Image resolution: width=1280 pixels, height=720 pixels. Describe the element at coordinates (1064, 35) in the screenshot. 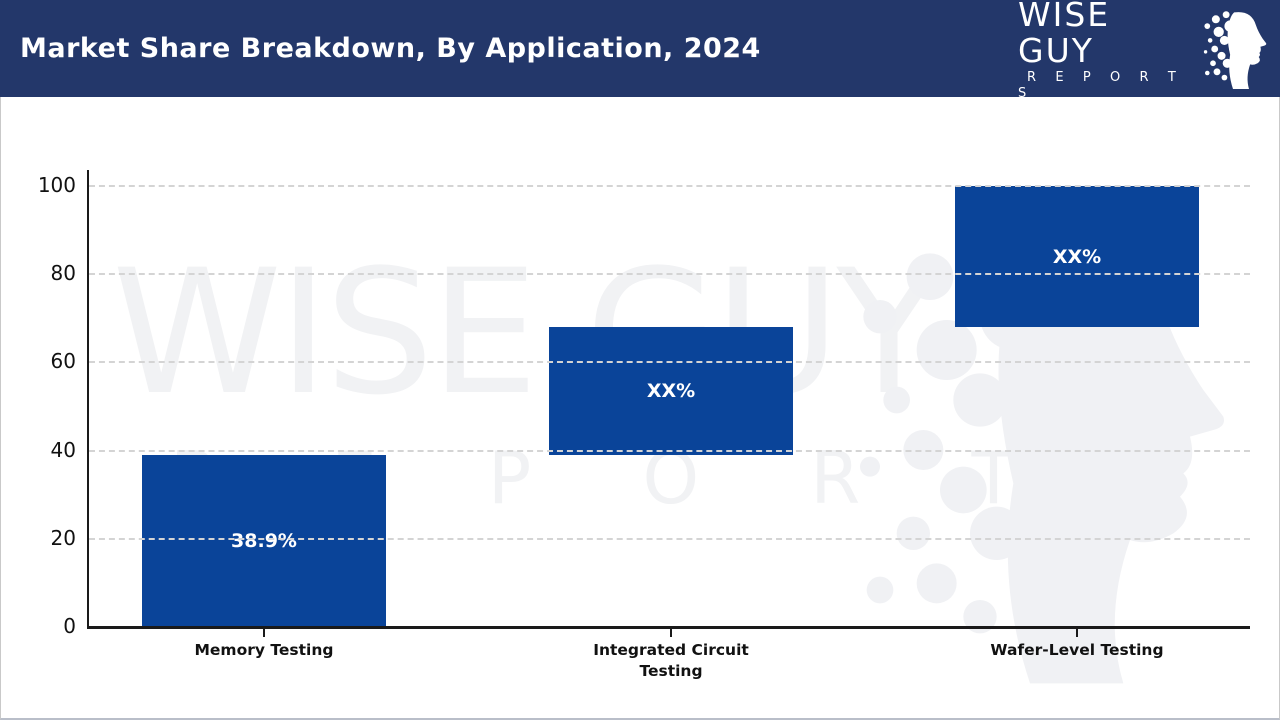

I see `brand-logo-name: WISE GUY` at that location.